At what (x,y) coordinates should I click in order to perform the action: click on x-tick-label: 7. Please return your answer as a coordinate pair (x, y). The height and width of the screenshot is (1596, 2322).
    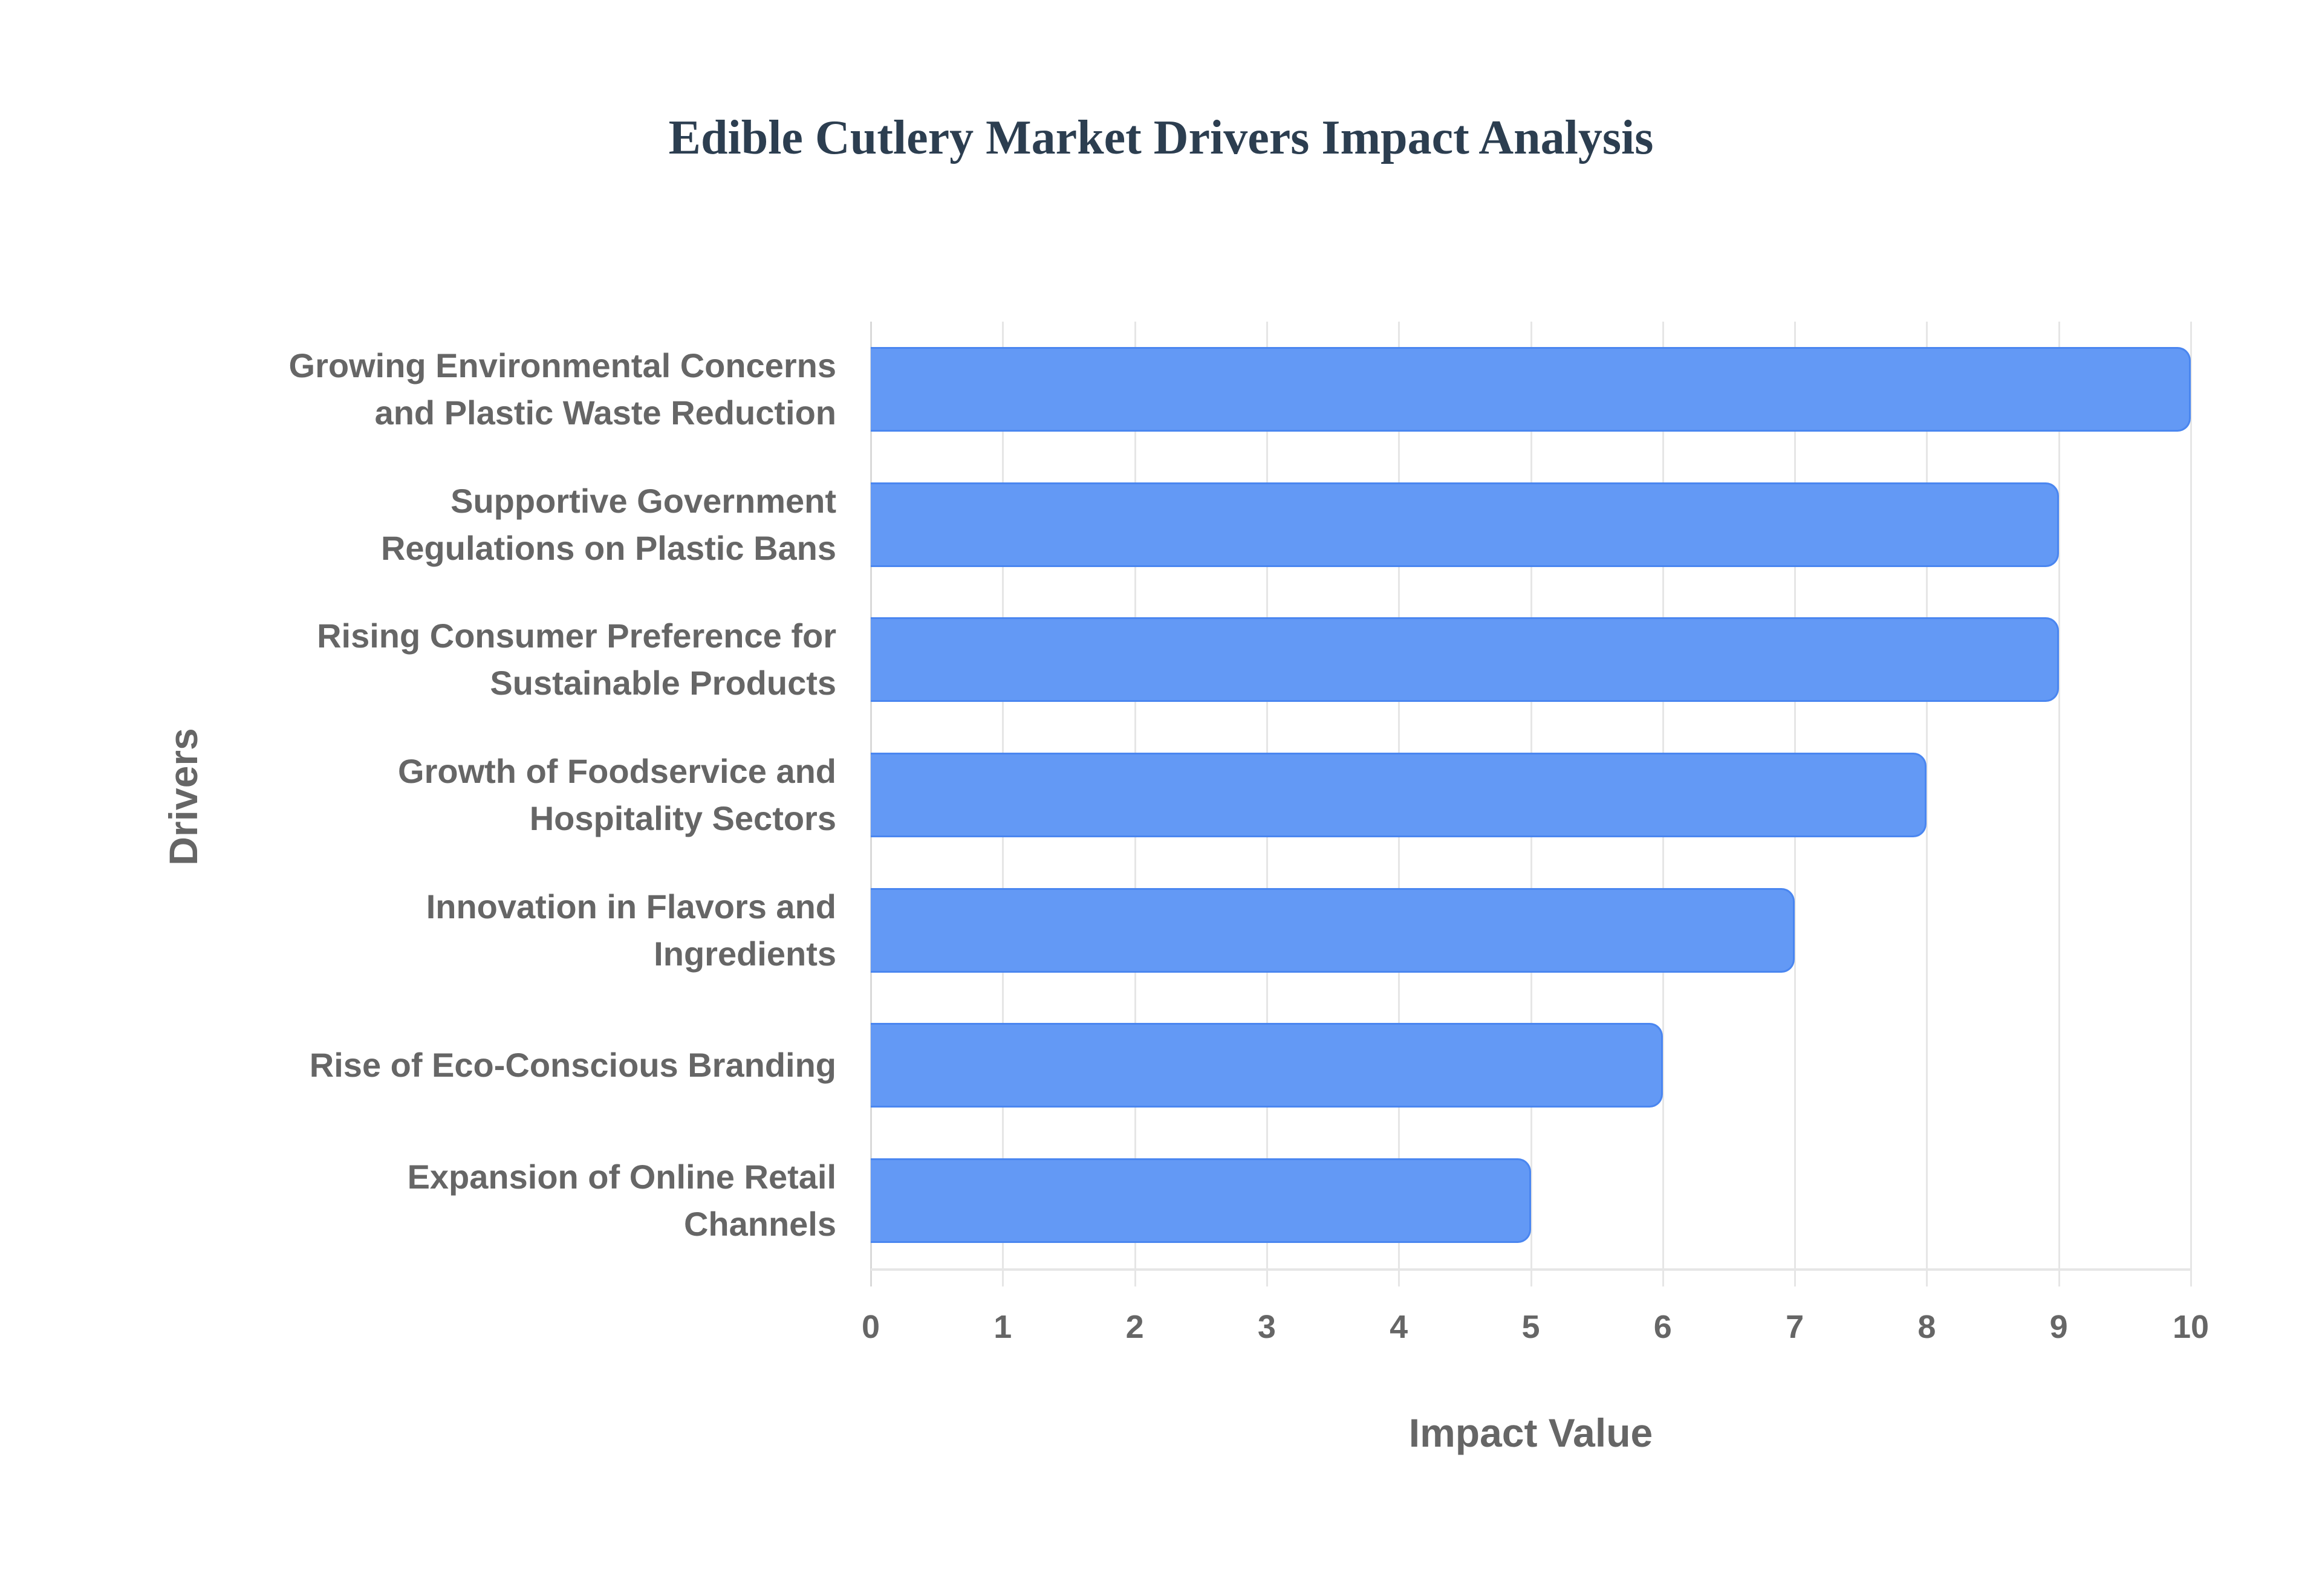
    Looking at the image, I should click on (1795, 1327).